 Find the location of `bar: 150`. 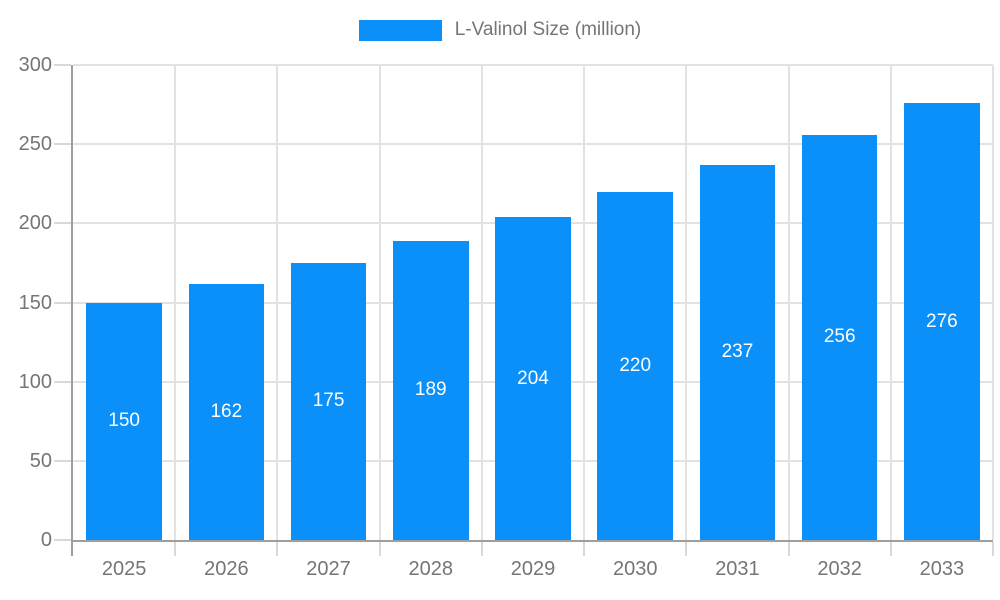

bar: 150 is located at coordinates (124, 421).